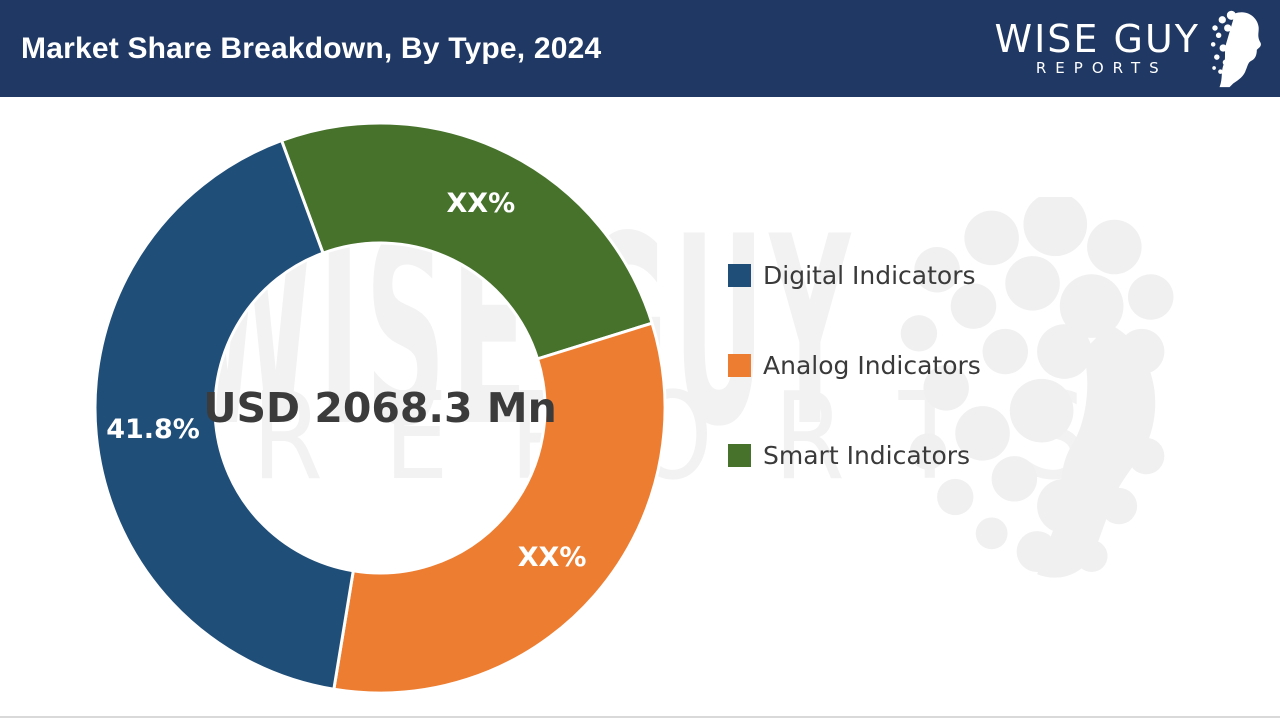  What do you see at coordinates (1235, 49) in the screenshot?
I see `brand-face-icon` at bounding box center [1235, 49].